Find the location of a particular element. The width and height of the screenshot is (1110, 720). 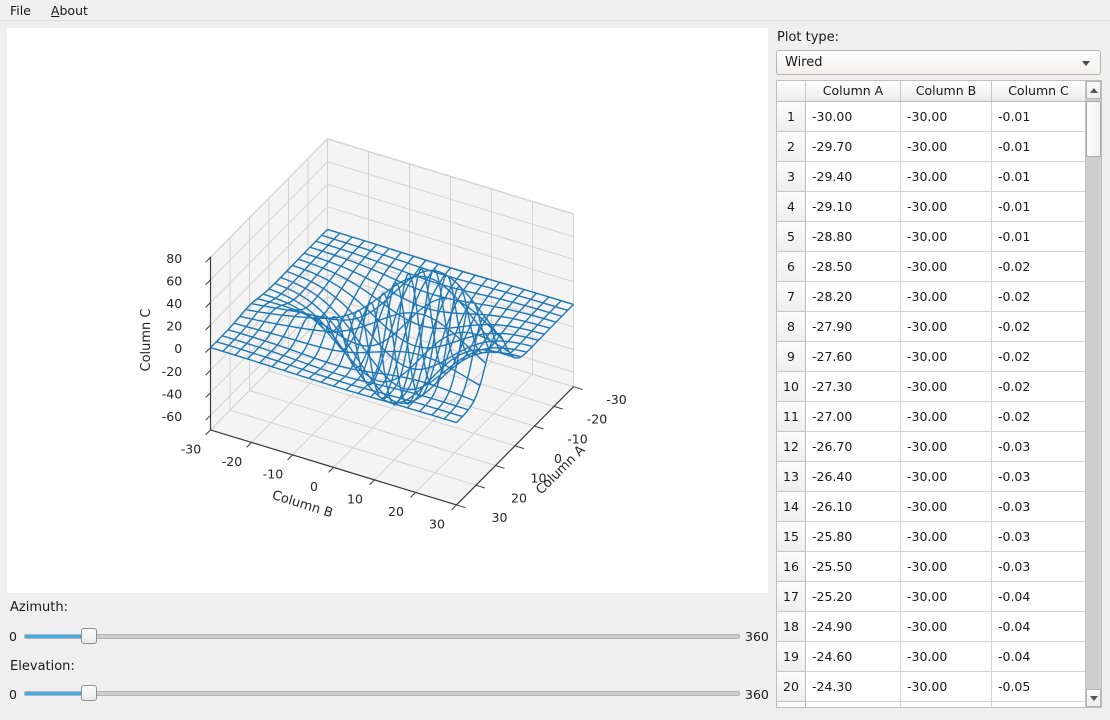

table-row: 16 -25.50 -30.00 -0.03 is located at coordinates (931, 567).